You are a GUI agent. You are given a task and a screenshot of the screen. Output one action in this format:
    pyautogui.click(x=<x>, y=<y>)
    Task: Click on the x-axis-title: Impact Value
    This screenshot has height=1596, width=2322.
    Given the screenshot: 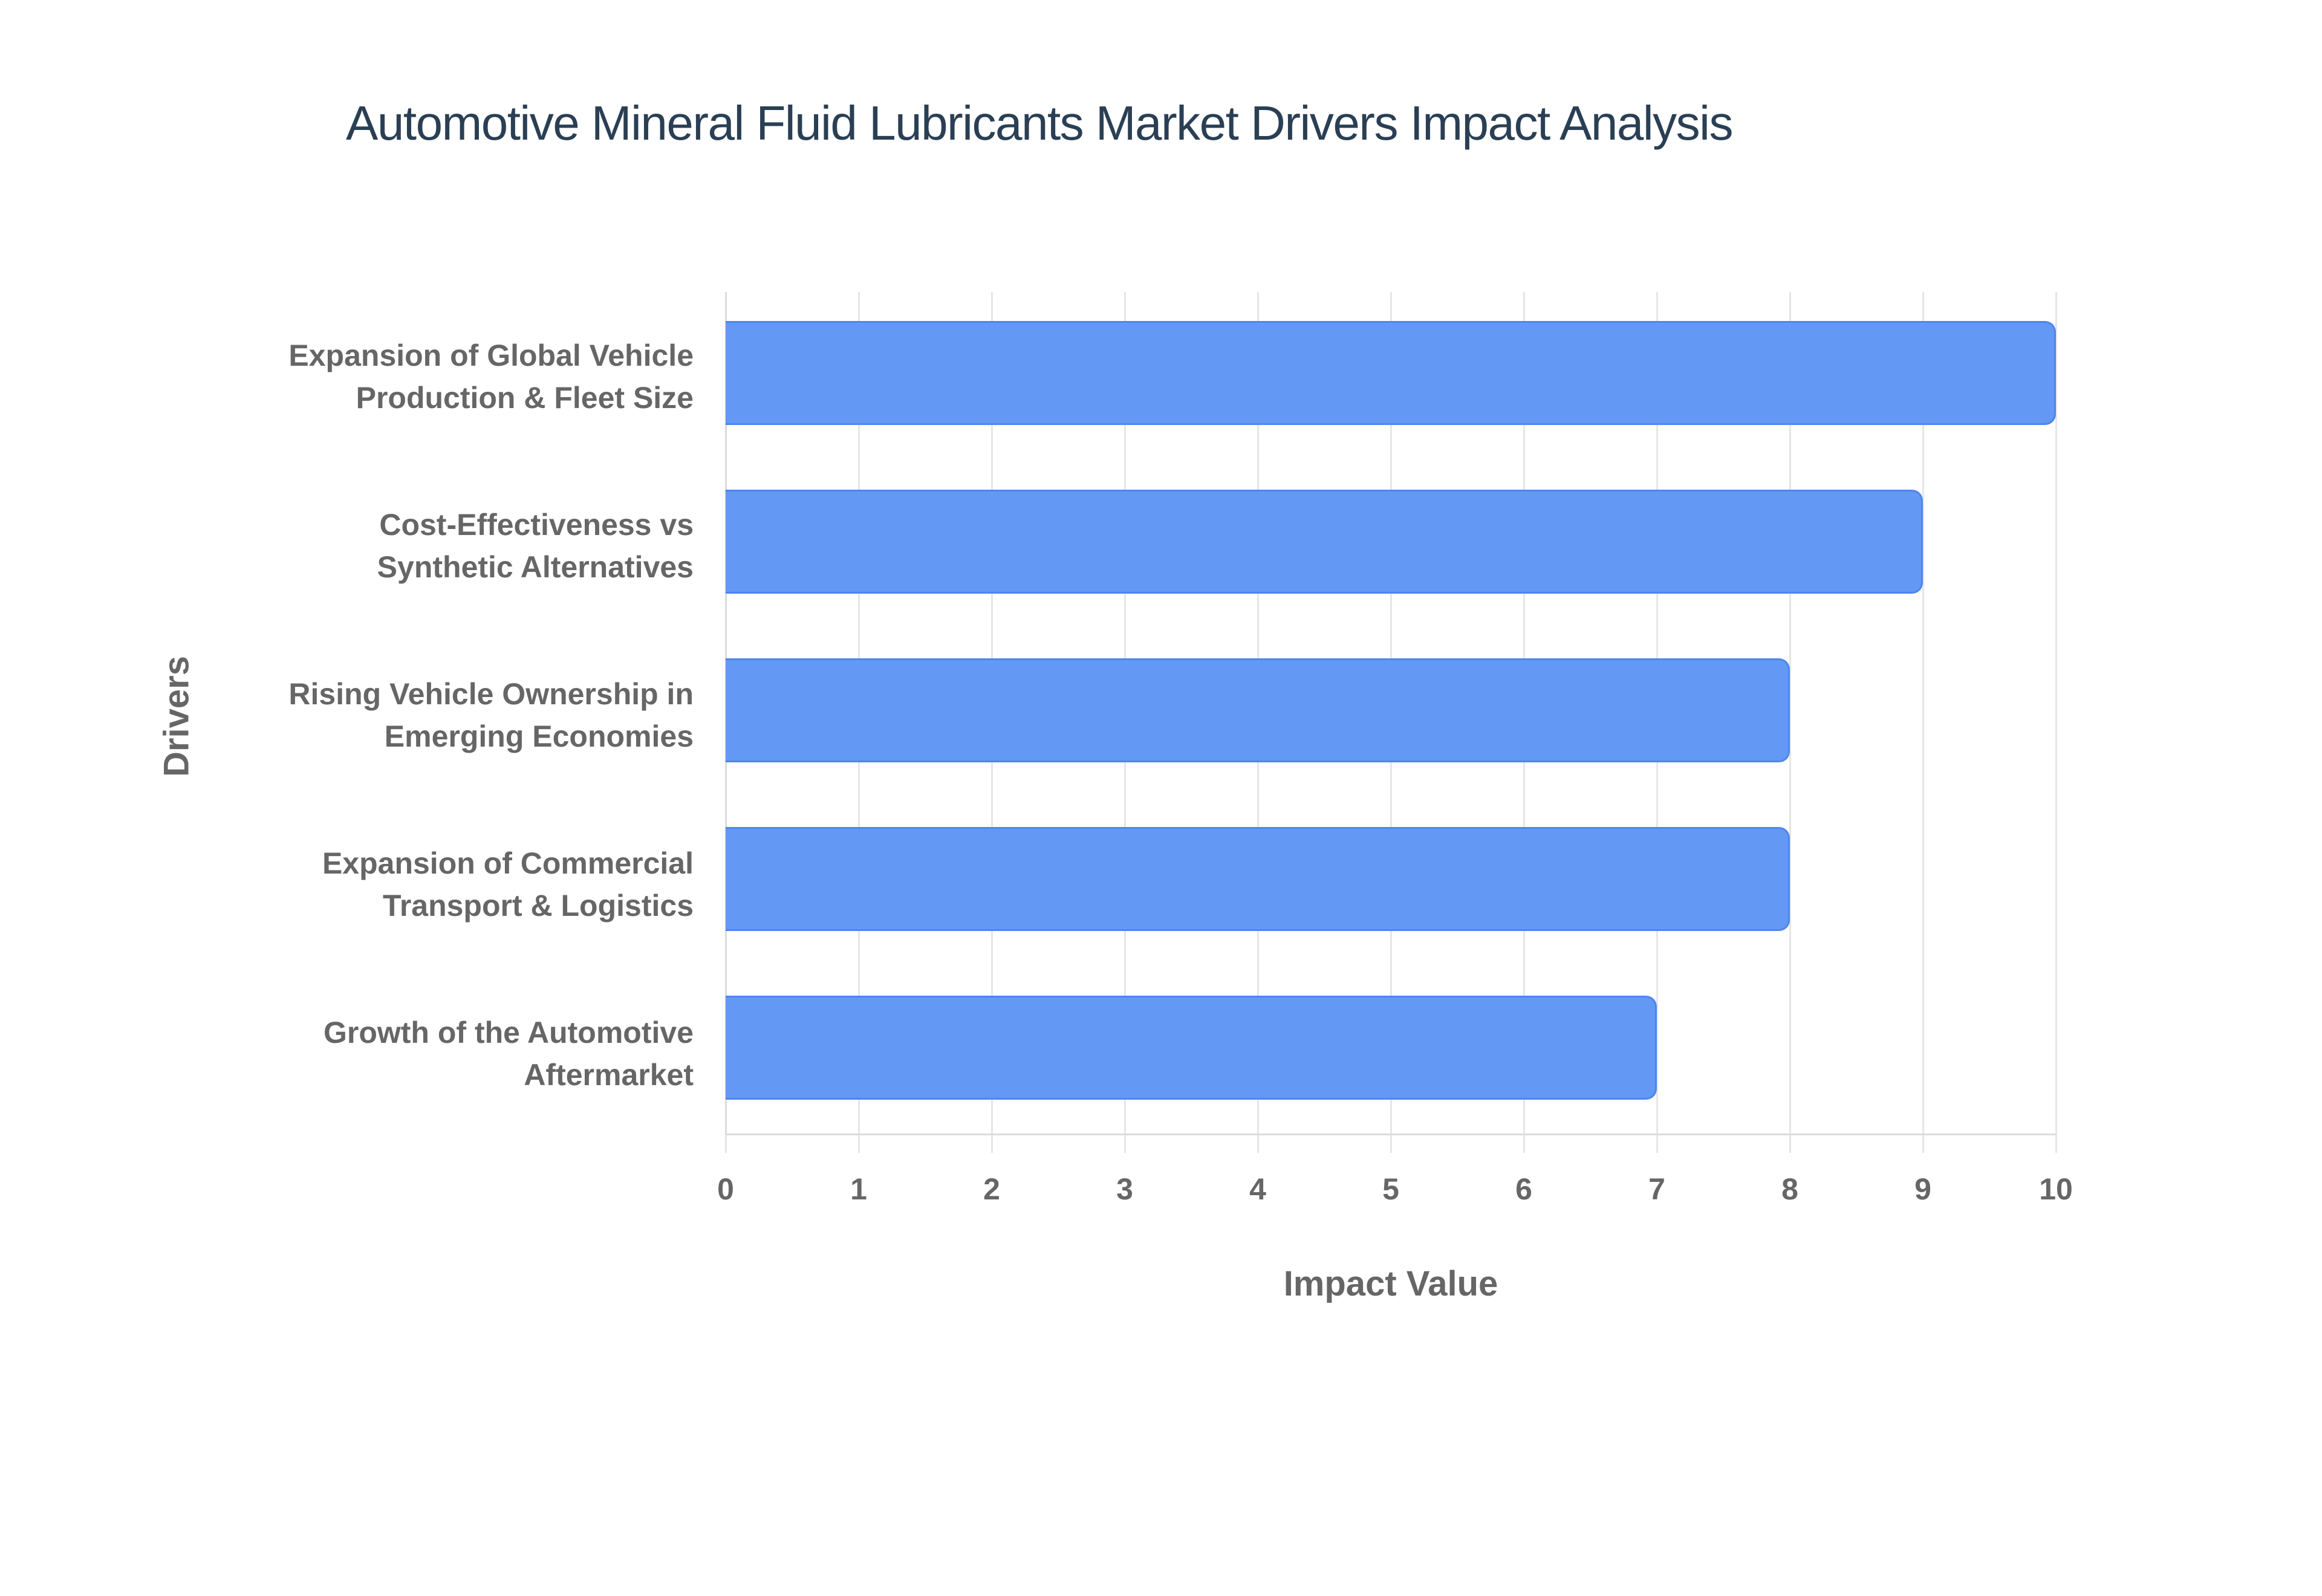 What is the action you would take?
    pyautogui.click(x=1390, y=1283)
    